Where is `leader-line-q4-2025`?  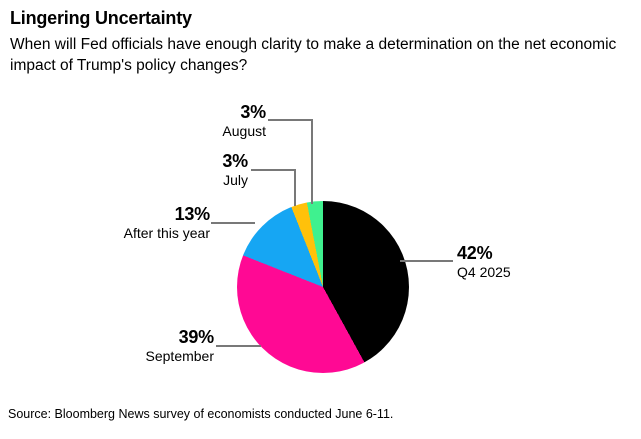
leader-line-q4-2025 is located at coordinates (426, 261).